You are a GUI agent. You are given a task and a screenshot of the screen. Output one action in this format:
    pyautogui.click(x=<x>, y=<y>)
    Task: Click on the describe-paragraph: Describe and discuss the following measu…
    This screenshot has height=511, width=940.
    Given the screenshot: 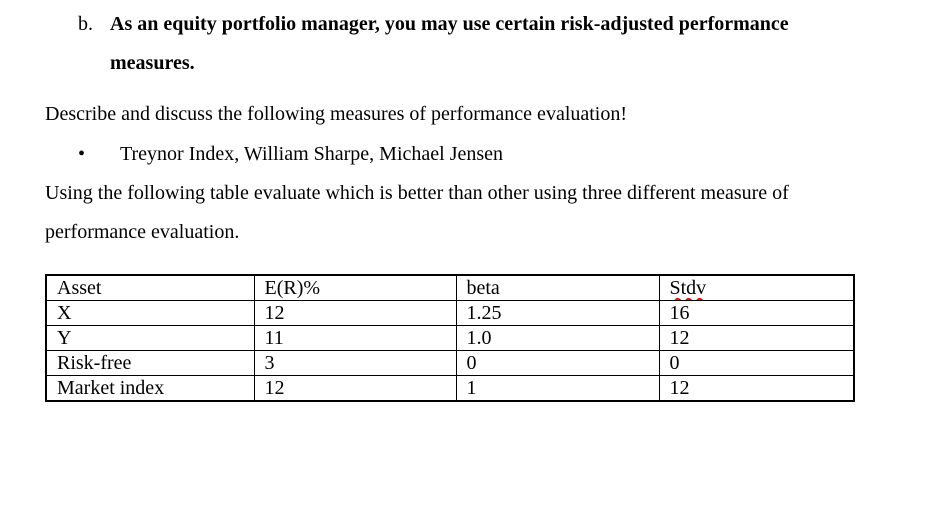 What is the action you would take?
    pyautogui.click(x=336, y=114)
    